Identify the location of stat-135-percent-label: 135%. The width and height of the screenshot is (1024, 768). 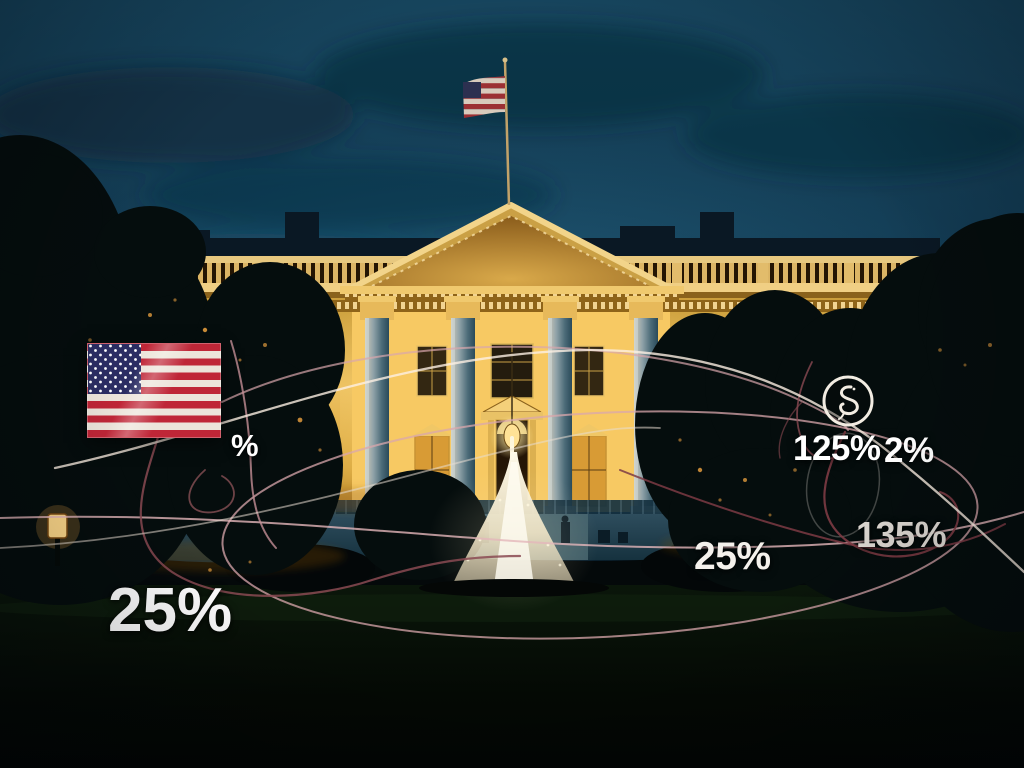
(901, 534).